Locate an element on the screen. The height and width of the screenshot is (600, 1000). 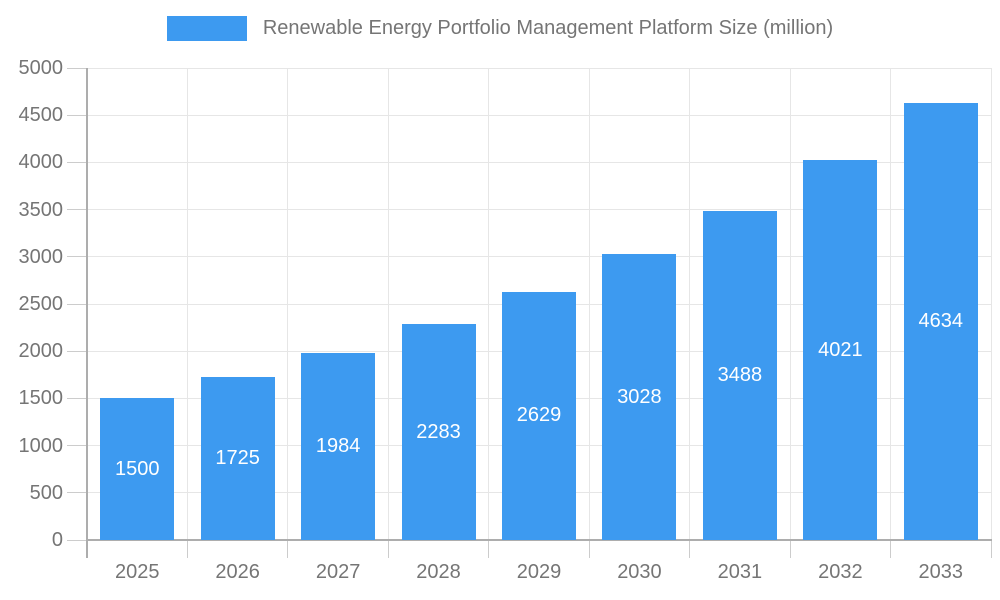
bar-2030: 3028 is located at coordinates (639, 397).